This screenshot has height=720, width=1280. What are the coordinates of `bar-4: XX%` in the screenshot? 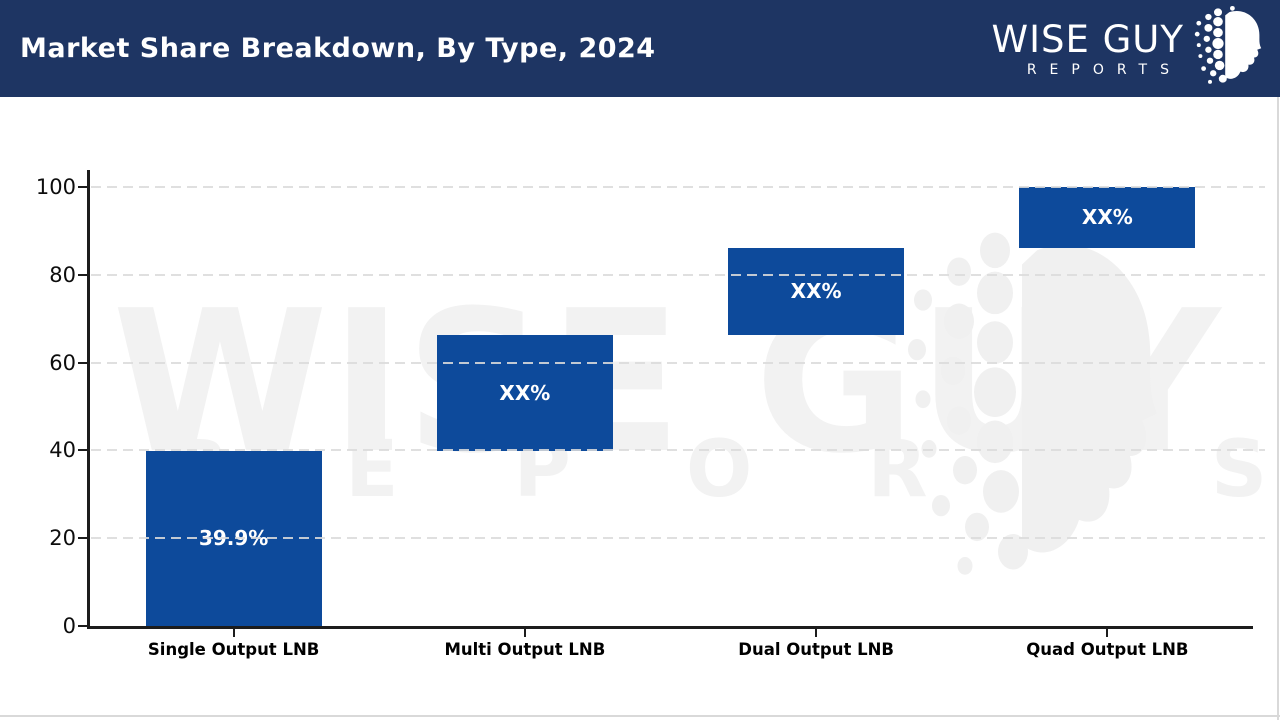 It's located at (1107, 217).